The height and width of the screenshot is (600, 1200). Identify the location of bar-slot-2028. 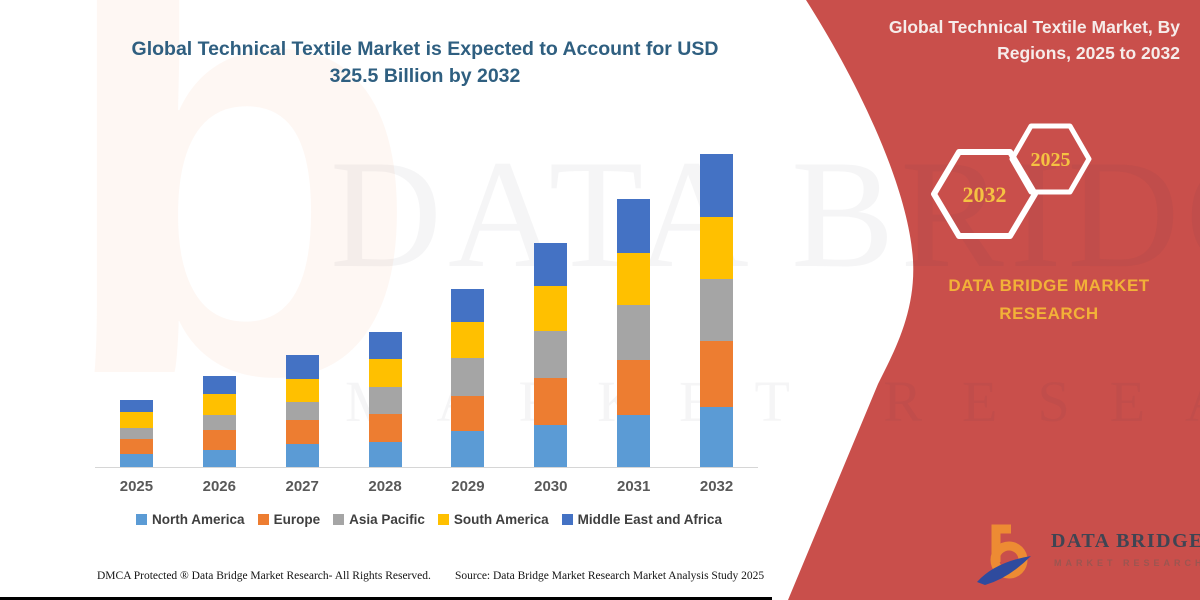
(385, 310).